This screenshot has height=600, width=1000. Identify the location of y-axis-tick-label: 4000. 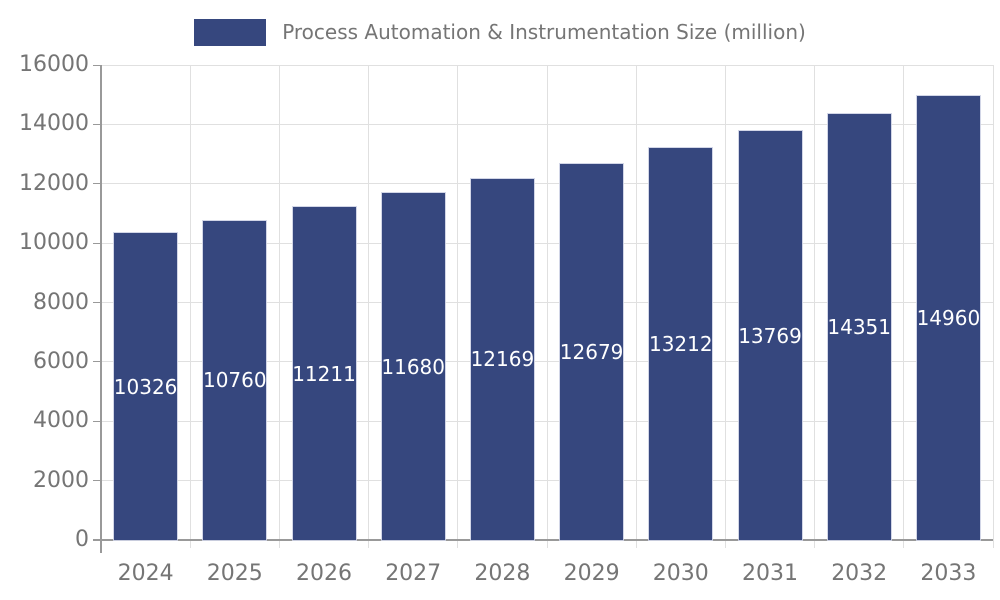
(61, 421).